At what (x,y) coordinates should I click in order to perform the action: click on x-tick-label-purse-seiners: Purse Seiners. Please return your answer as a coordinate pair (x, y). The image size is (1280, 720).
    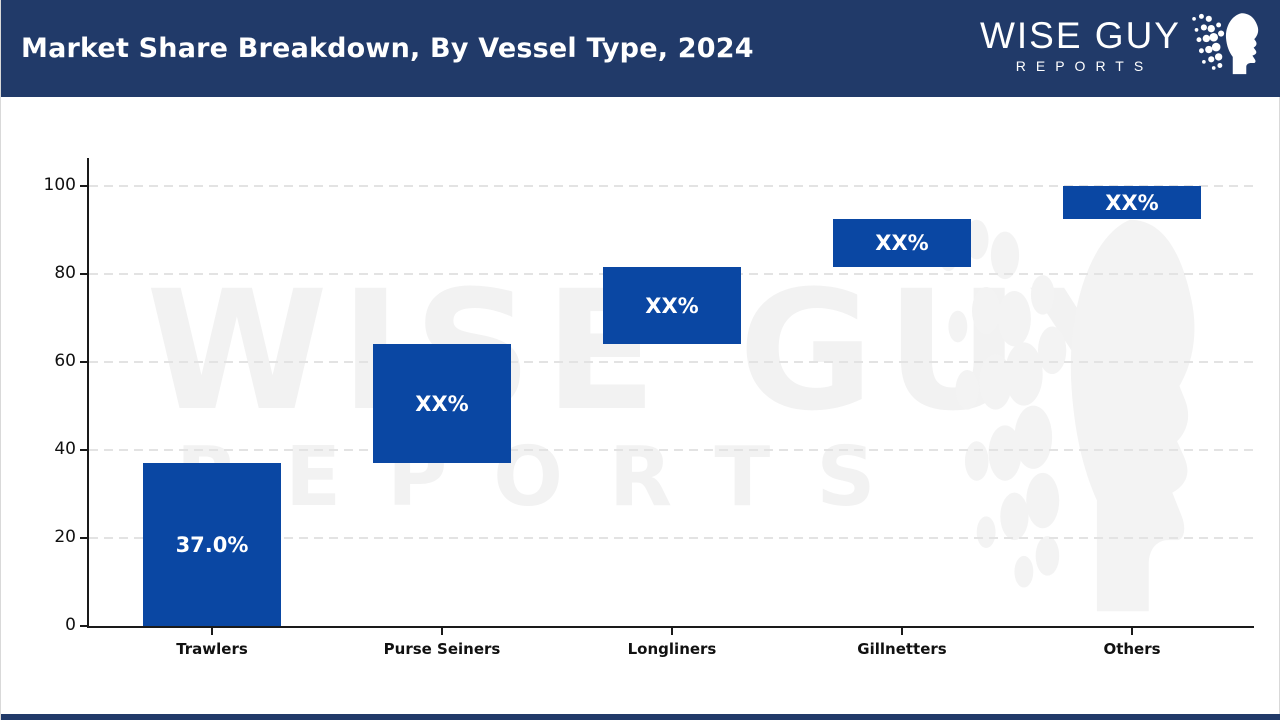
    Looking at the image, I should click on (442, 649).